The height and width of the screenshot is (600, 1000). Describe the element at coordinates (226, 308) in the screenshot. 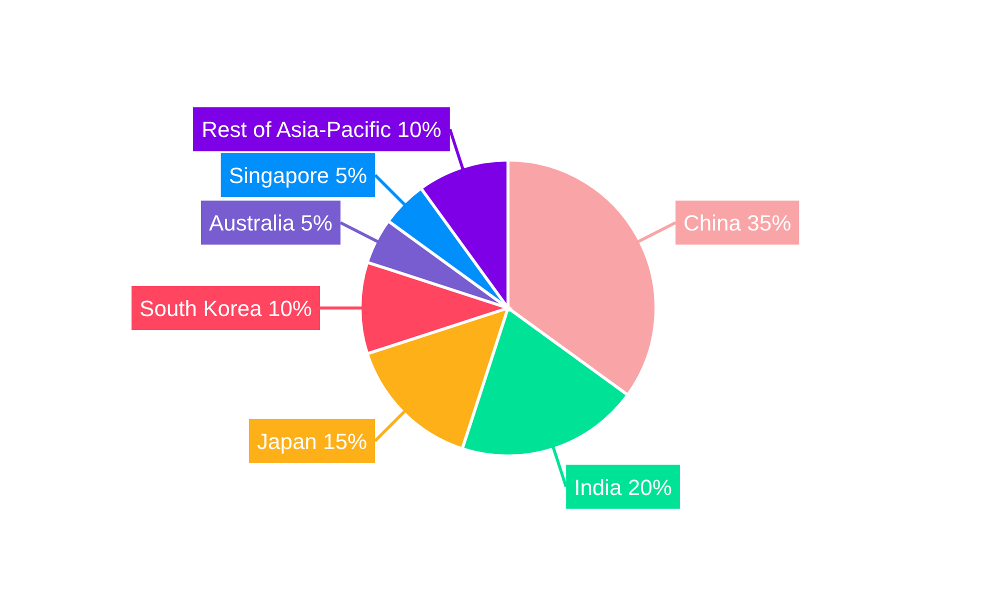

I see `slice-label: South Korea 10%` at that location.